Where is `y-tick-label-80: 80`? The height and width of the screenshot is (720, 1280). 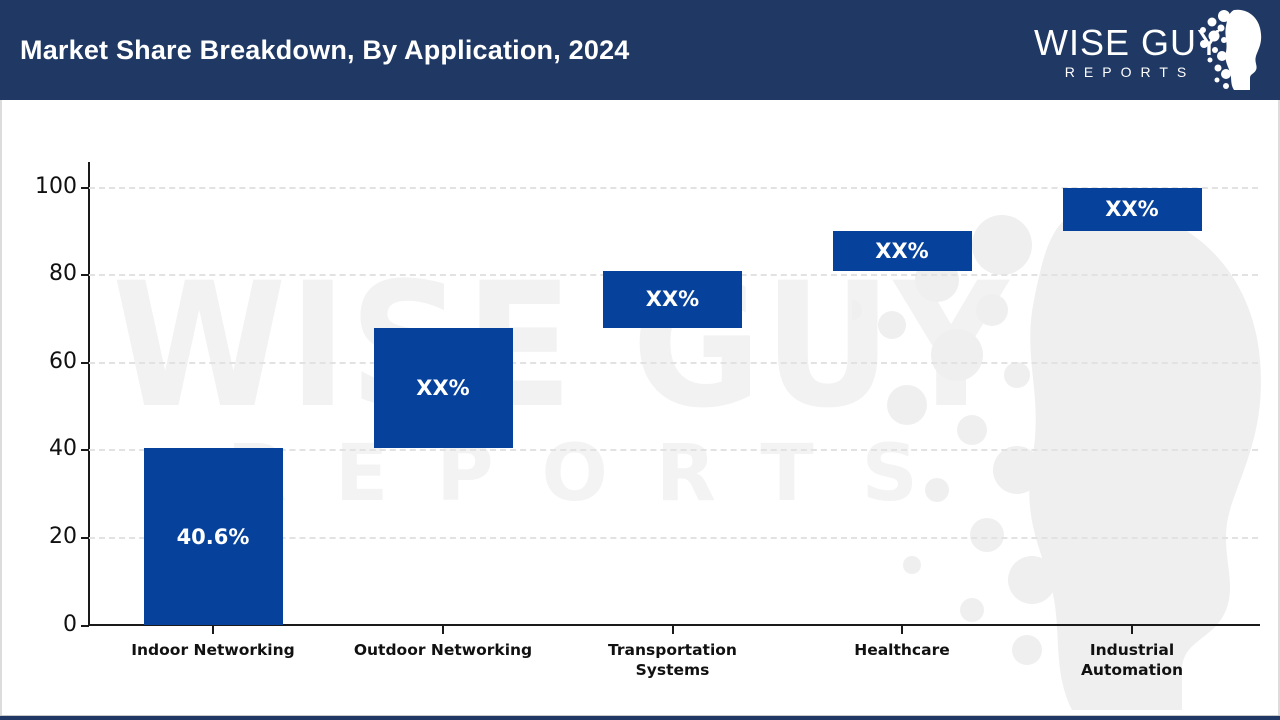
y-tick-label-80: 80 is located at coordinates (63, 274).